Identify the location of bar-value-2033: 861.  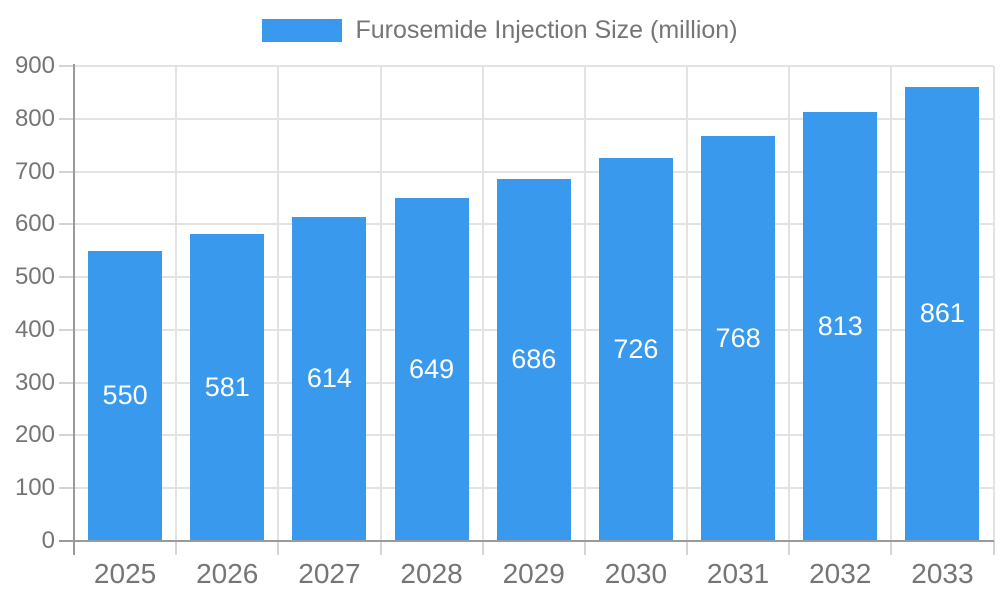
(942, 313).